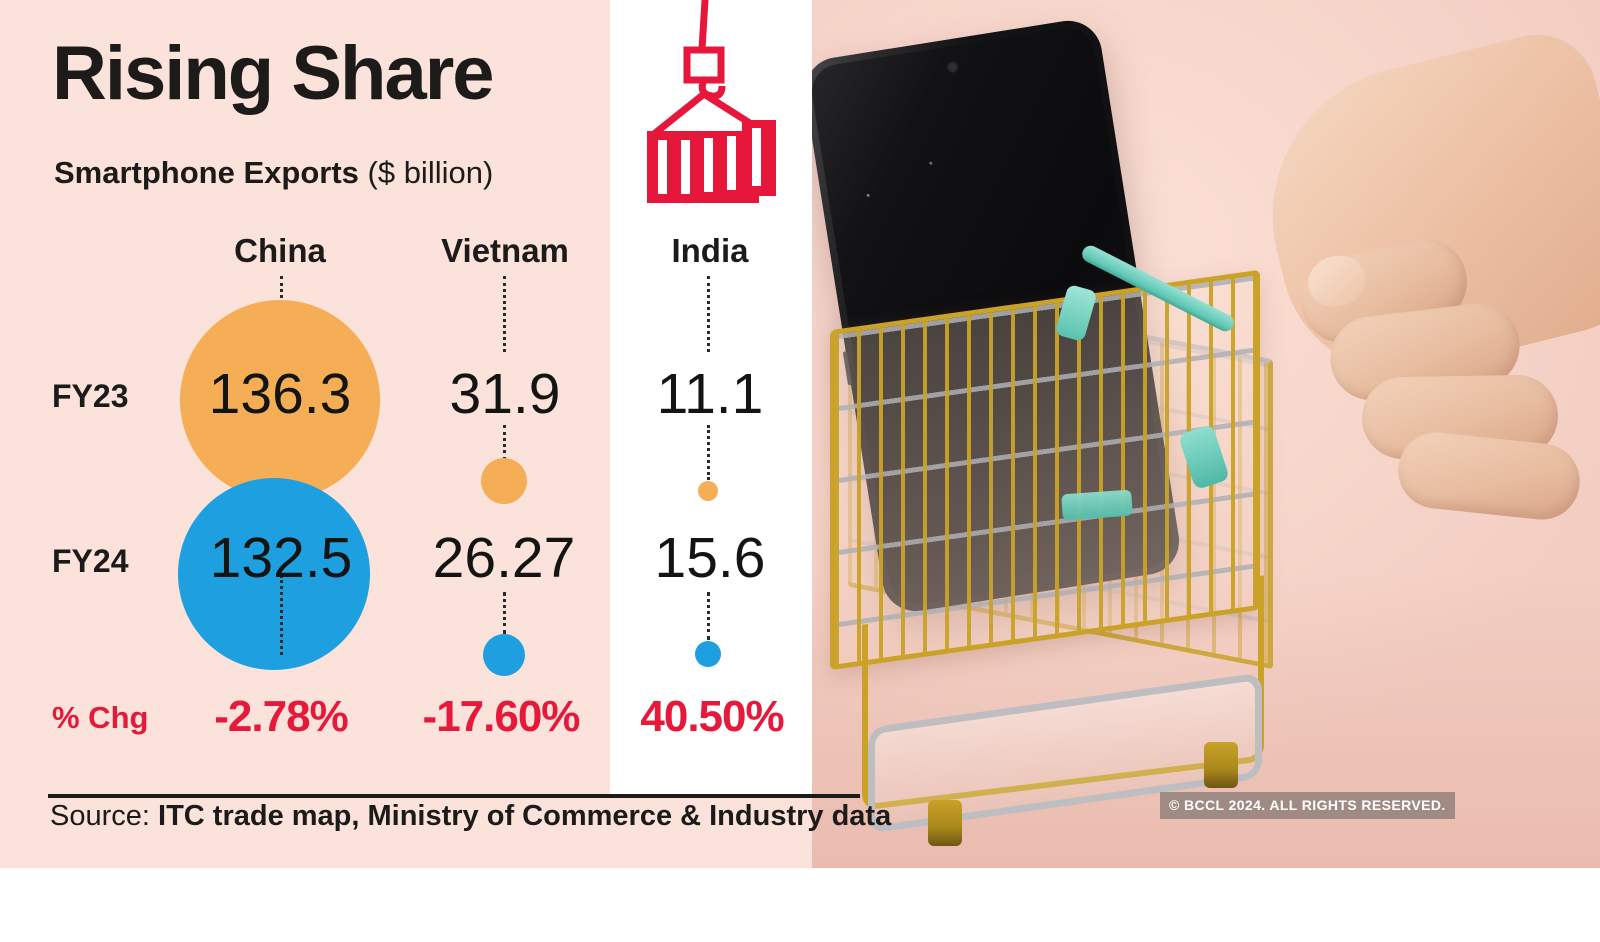 The image size is (1600, 942). I want to click on dotline-vietnam-mid1, so click(504, 442).